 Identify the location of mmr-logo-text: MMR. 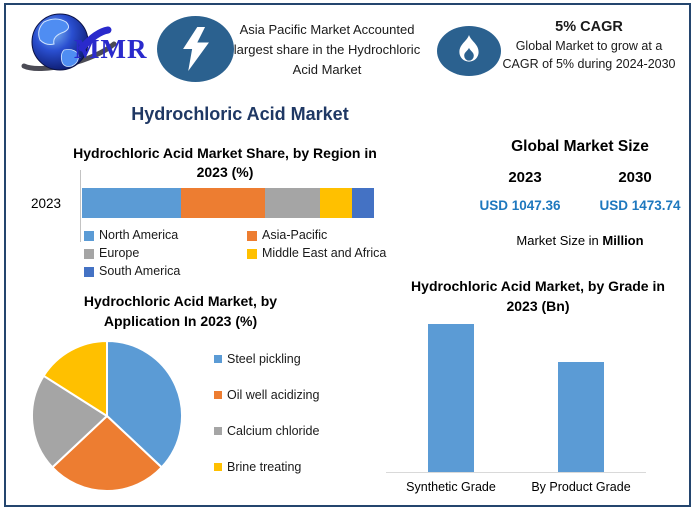
(111, 49).